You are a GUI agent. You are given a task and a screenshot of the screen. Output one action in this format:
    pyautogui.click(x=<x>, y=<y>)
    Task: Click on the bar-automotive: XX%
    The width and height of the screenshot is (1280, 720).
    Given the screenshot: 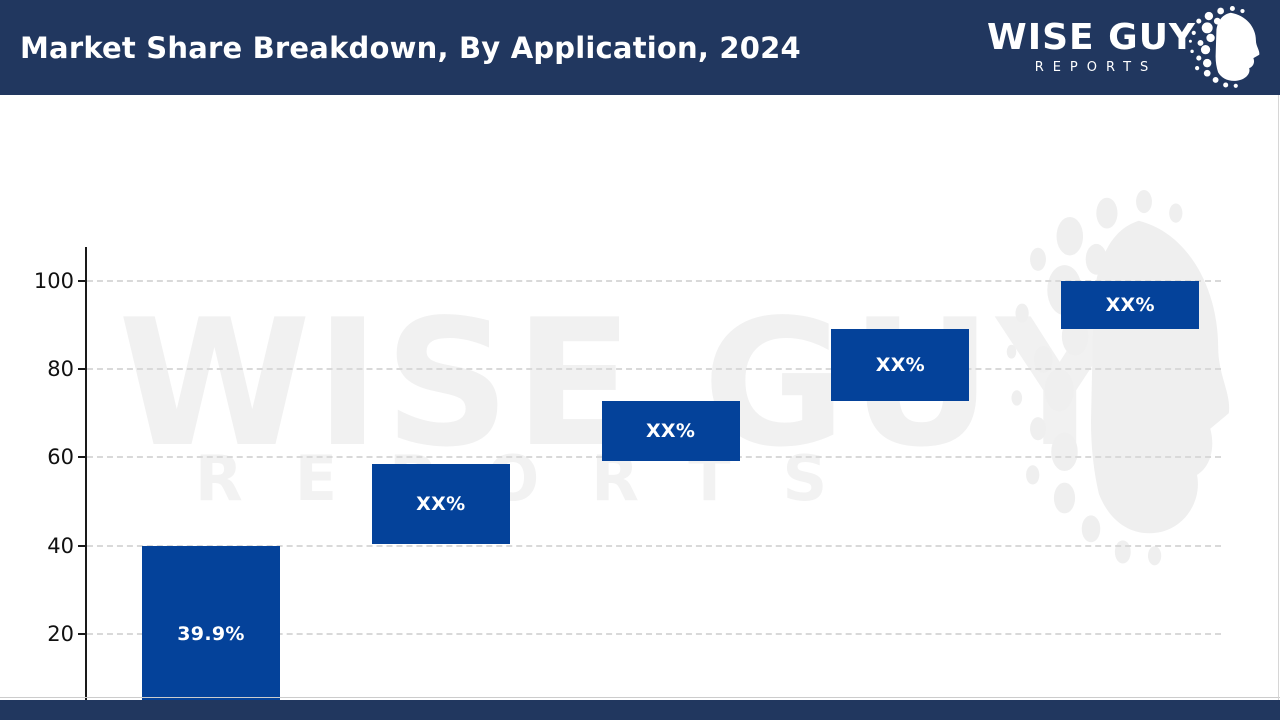 What is the action you would take?
    pyautogui.click(x=440, y=504)
    